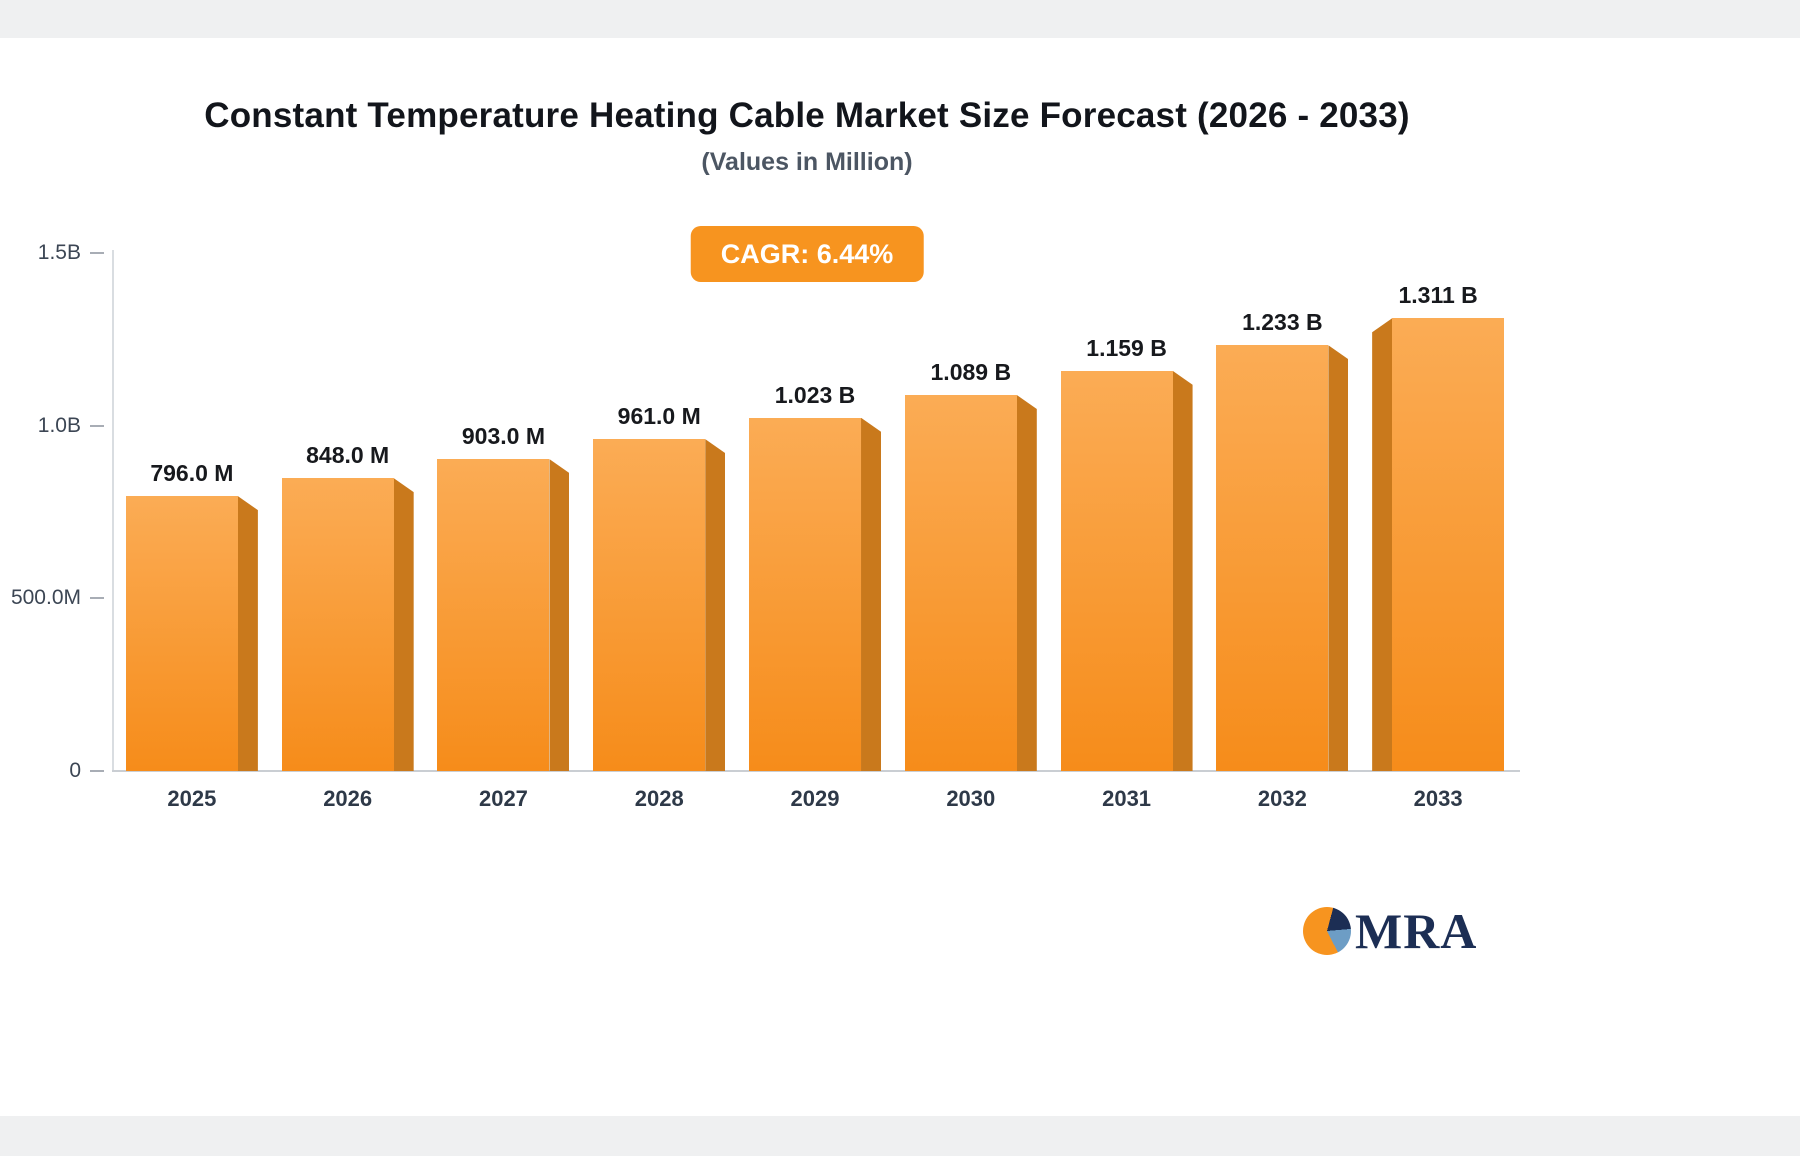 This screenshot has height=1156, width=1800. I want to click on bar-group-2033: 1.311 B, so click(1438, 512).